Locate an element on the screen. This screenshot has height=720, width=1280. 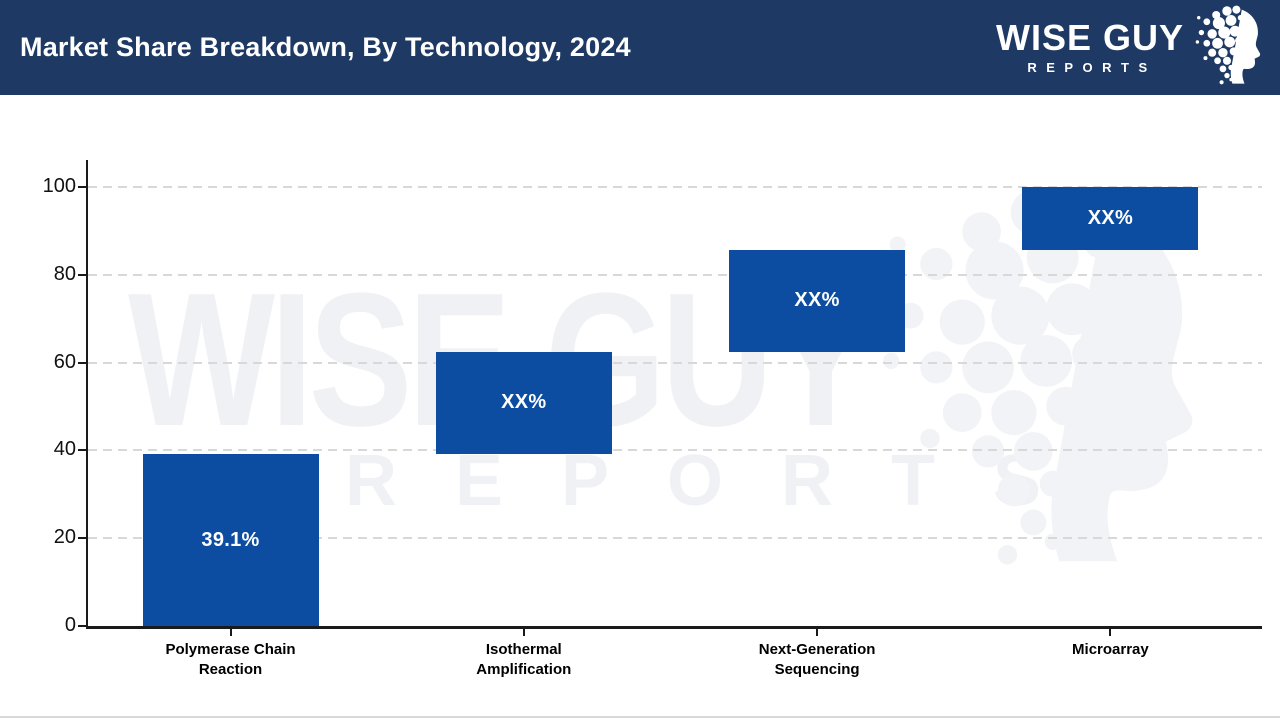
wiseguy-logo: WISE GUY REPORTS is located at coordinates (1138, 48).